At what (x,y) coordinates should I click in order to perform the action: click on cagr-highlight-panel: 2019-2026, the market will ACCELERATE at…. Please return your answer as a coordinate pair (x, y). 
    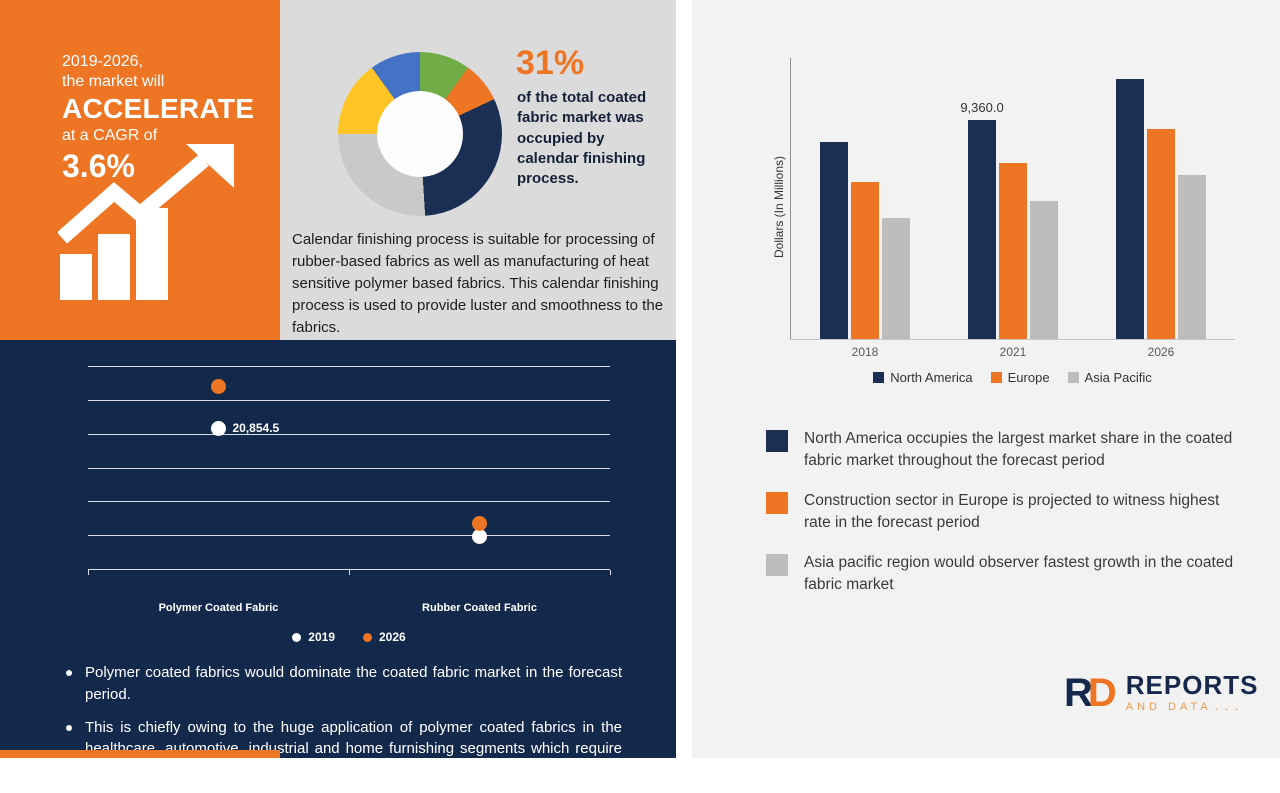
    Looking at the image, I should click on (140, 170).